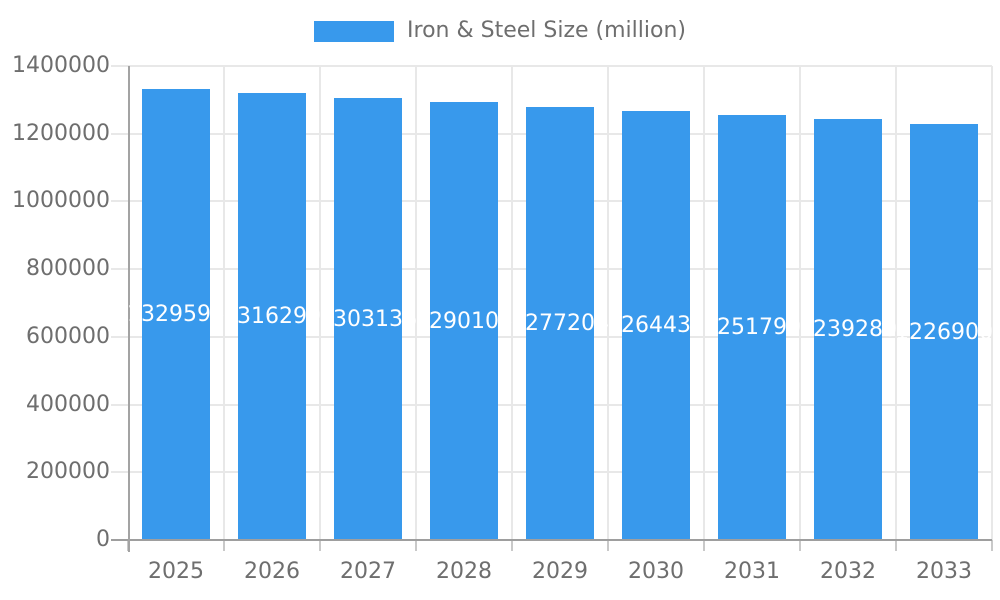  What do you see at coordinates (546, 30) in the screenshot?
I see `legend-label: Iron & Steel Size (million)` at bounding box center [546, 30].